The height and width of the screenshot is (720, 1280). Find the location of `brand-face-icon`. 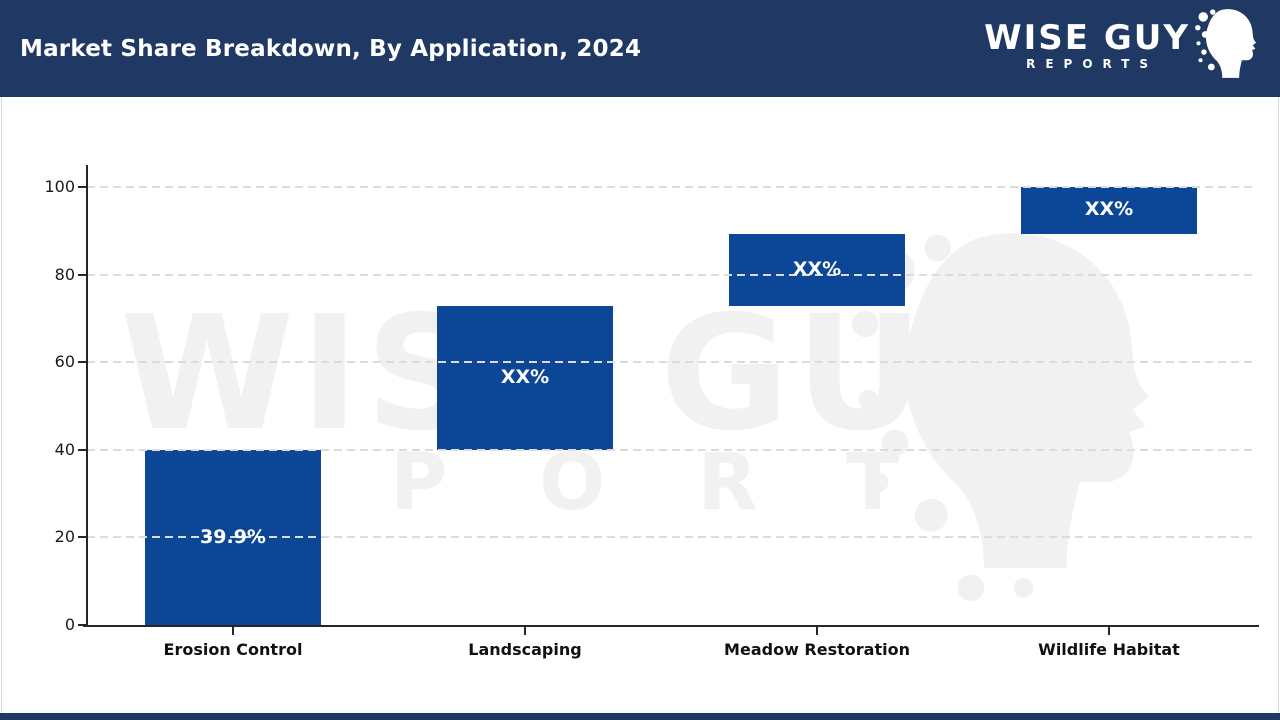

brand-face-icon is located at coordinates (1226, 43).